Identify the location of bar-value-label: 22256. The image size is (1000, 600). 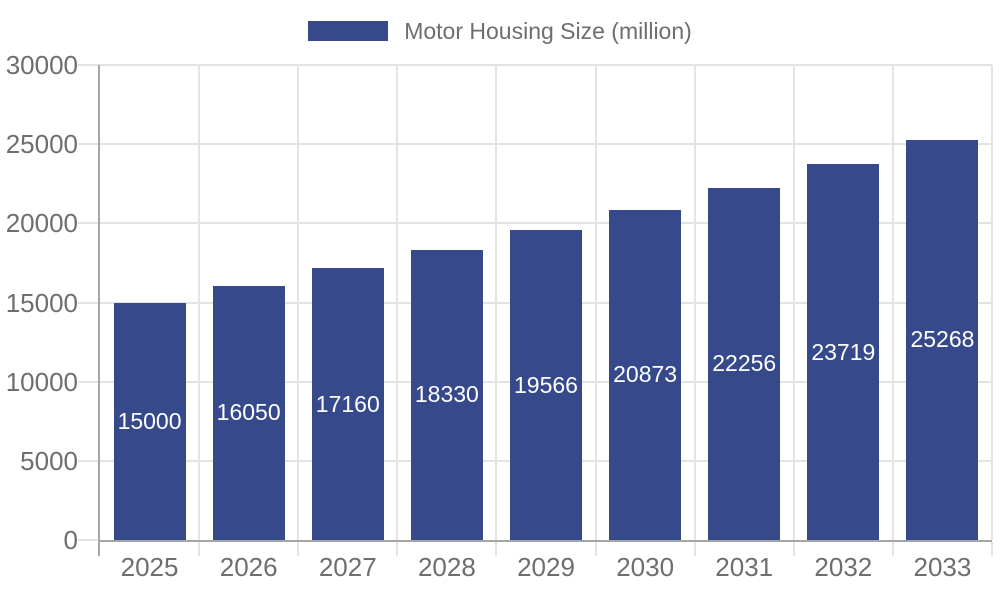
(744, 363).